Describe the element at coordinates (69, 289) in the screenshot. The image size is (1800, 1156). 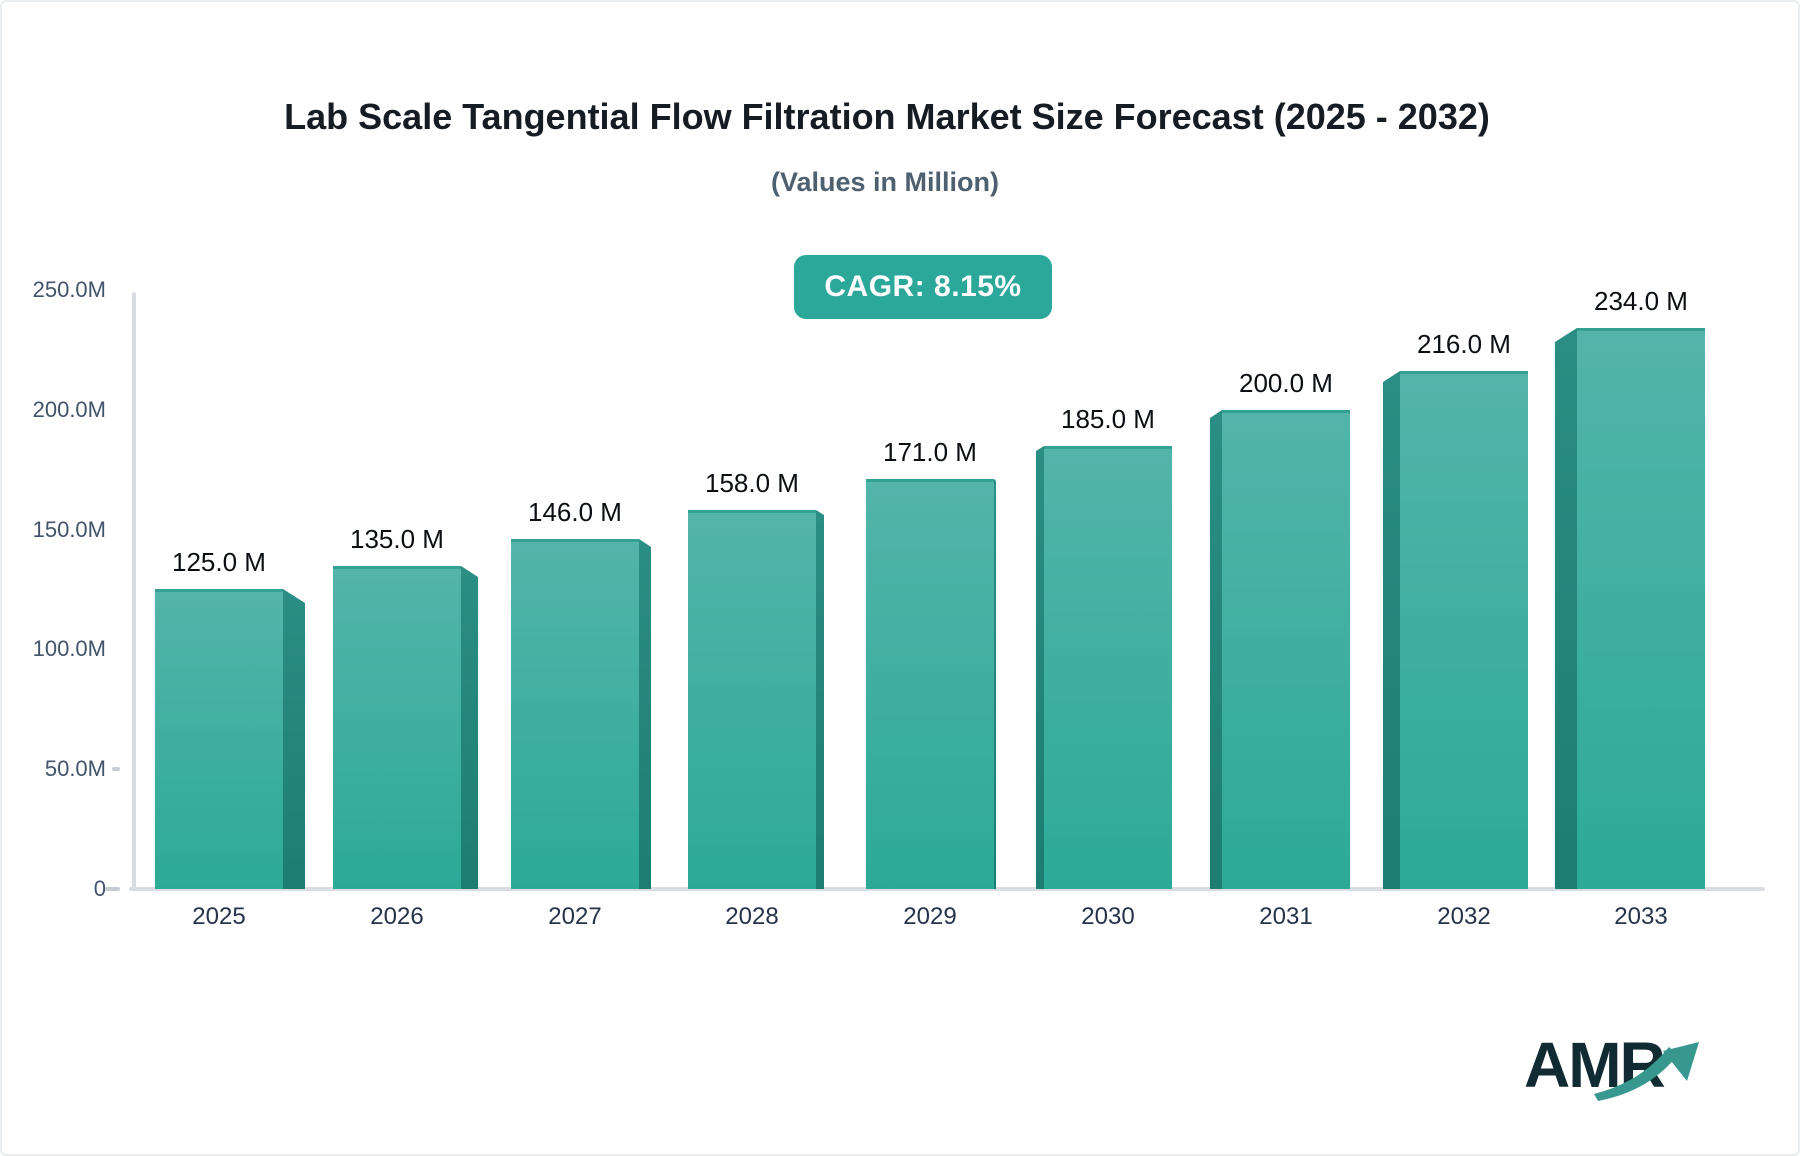
I see `y-axis-tick-label: 250.0M` at that location.